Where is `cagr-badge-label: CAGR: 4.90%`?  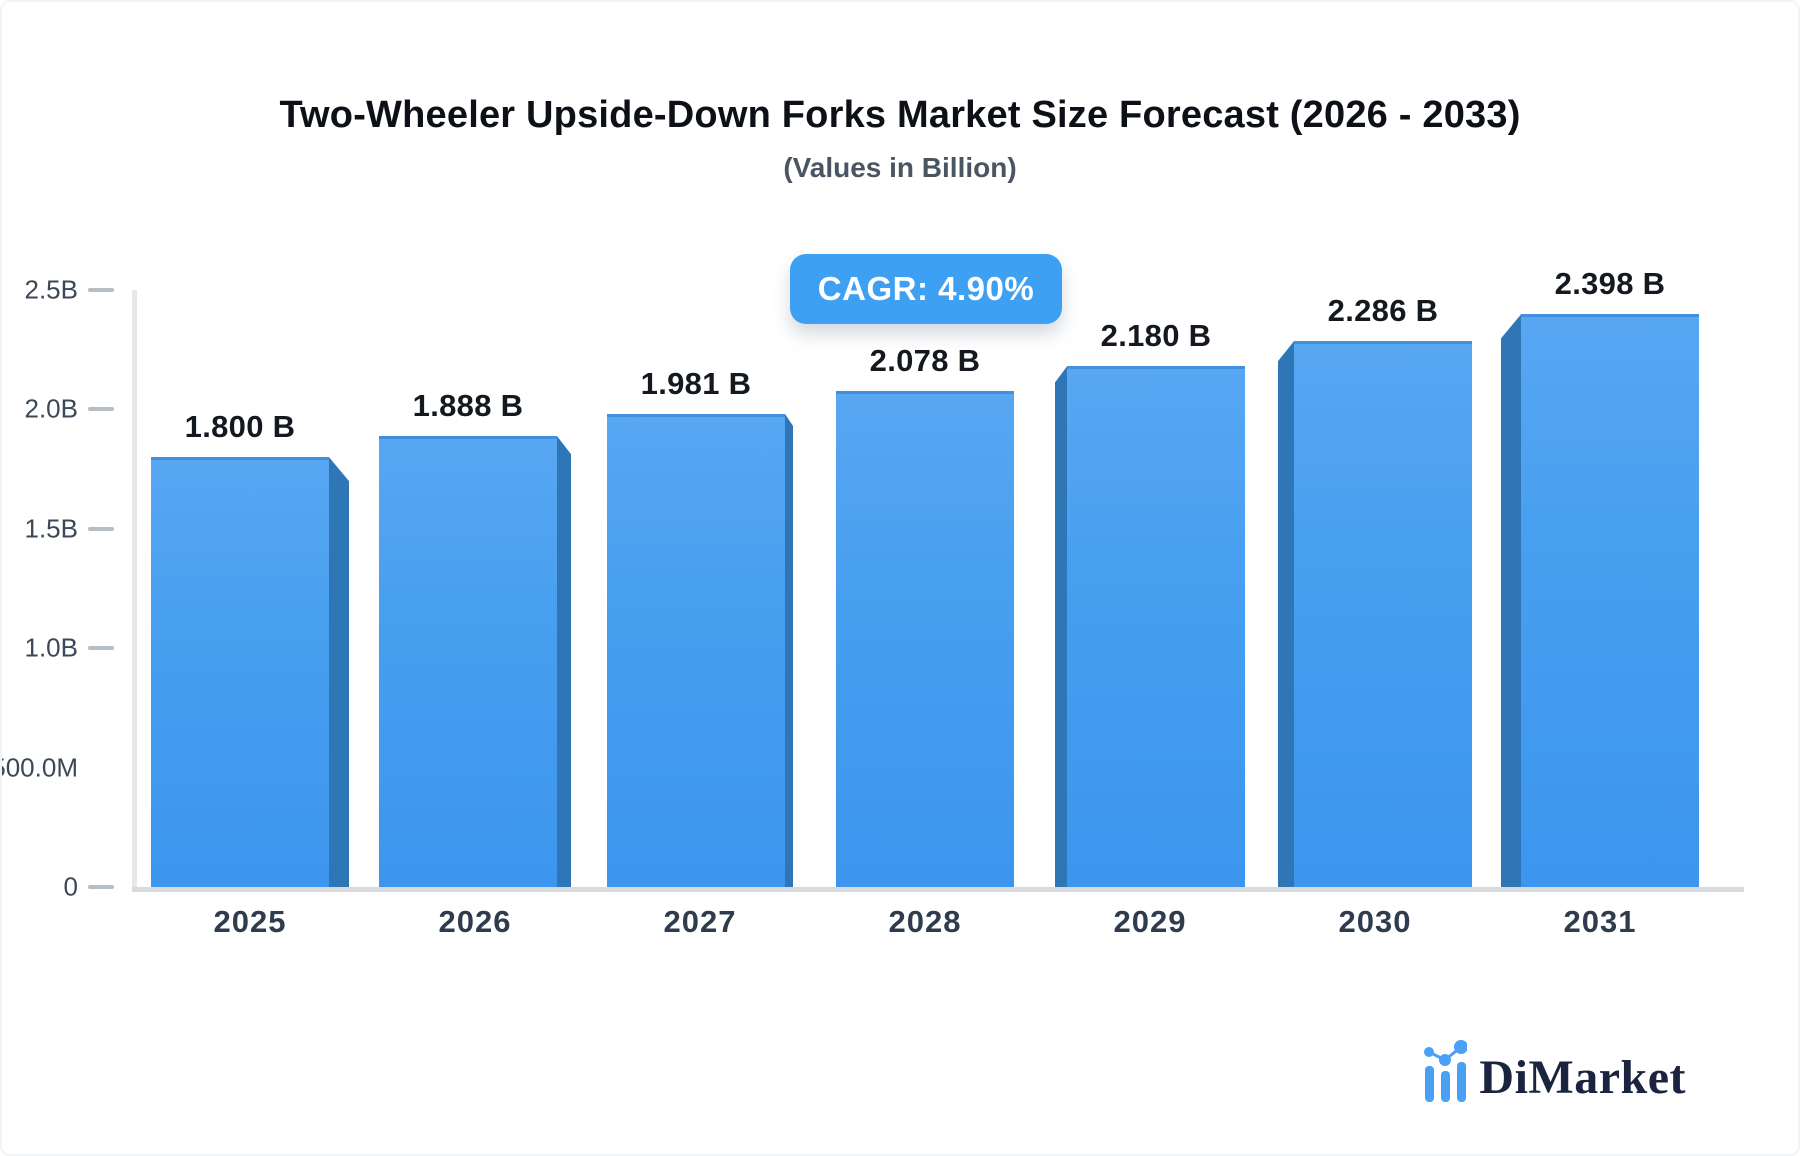 cagr-badge-label: CAGR: 4.90% is located at coordinates (926, 288).